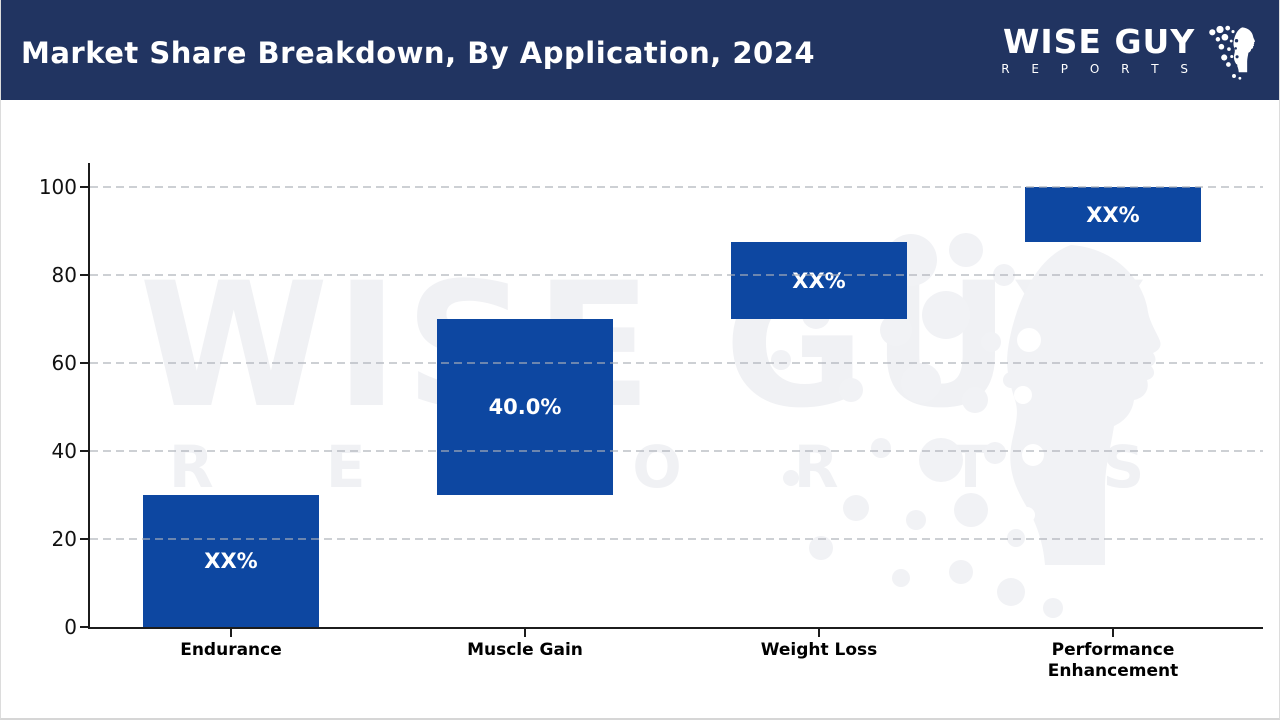 This screenshot has height=720, width=1280. Describe the element at coordinates (680, 467) in the screenshot. I see `watermark-text-line2: R E P O R T S` at that location.